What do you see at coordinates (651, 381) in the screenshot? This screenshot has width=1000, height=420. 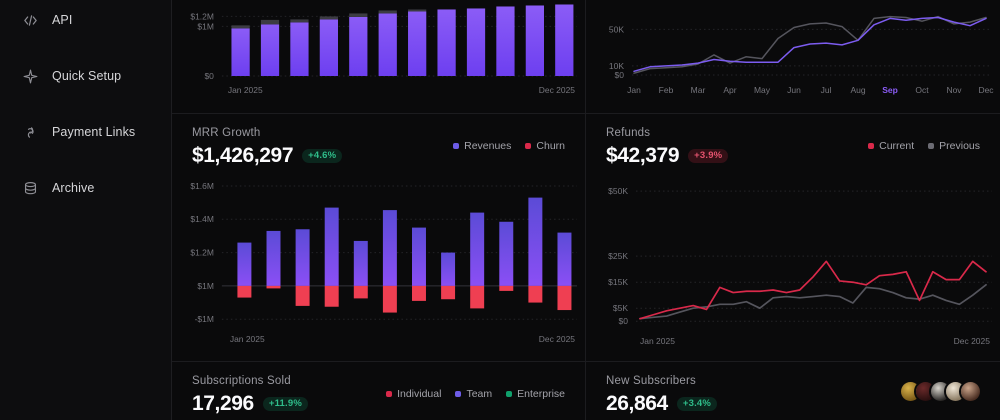 I see `page-title: New Subscribers` at bounding box center [651, 381].